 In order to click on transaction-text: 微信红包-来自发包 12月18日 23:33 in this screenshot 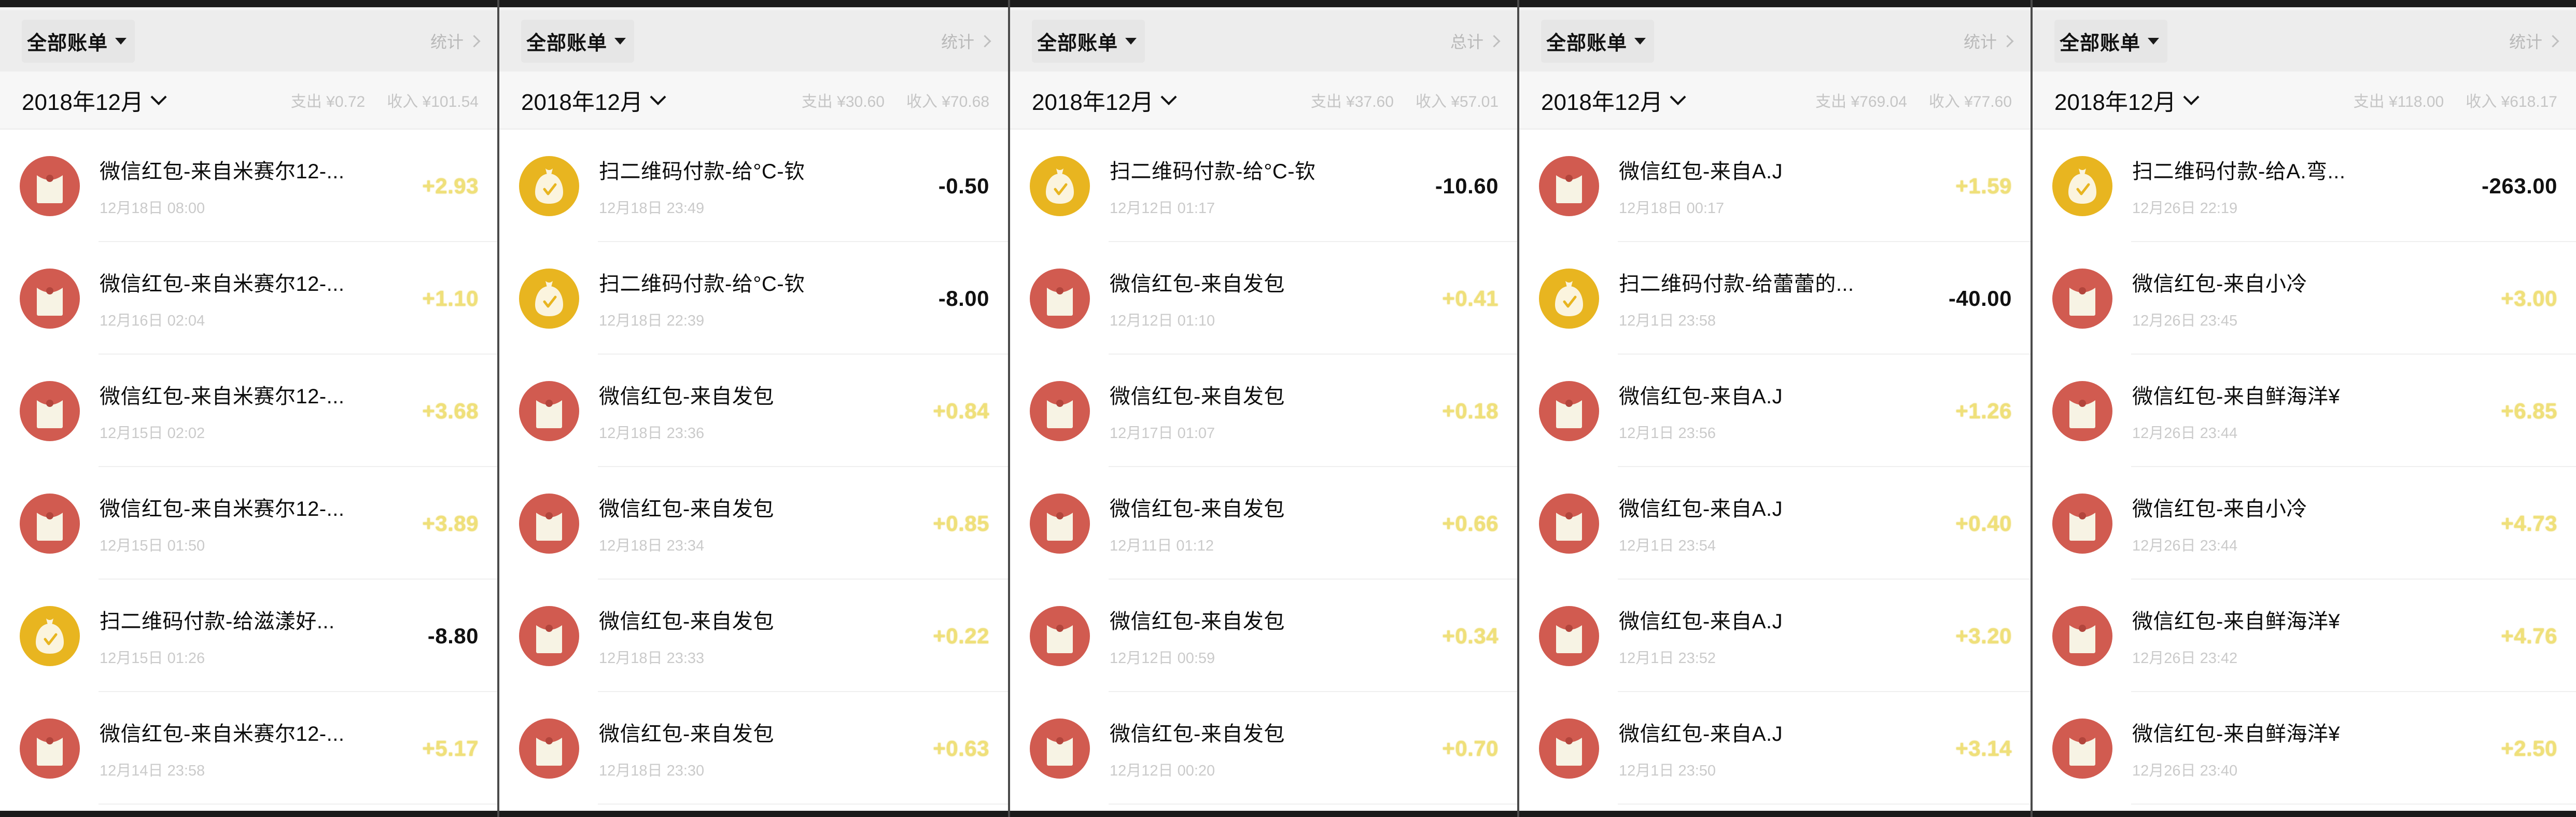, I will do `click(760, 636)`.